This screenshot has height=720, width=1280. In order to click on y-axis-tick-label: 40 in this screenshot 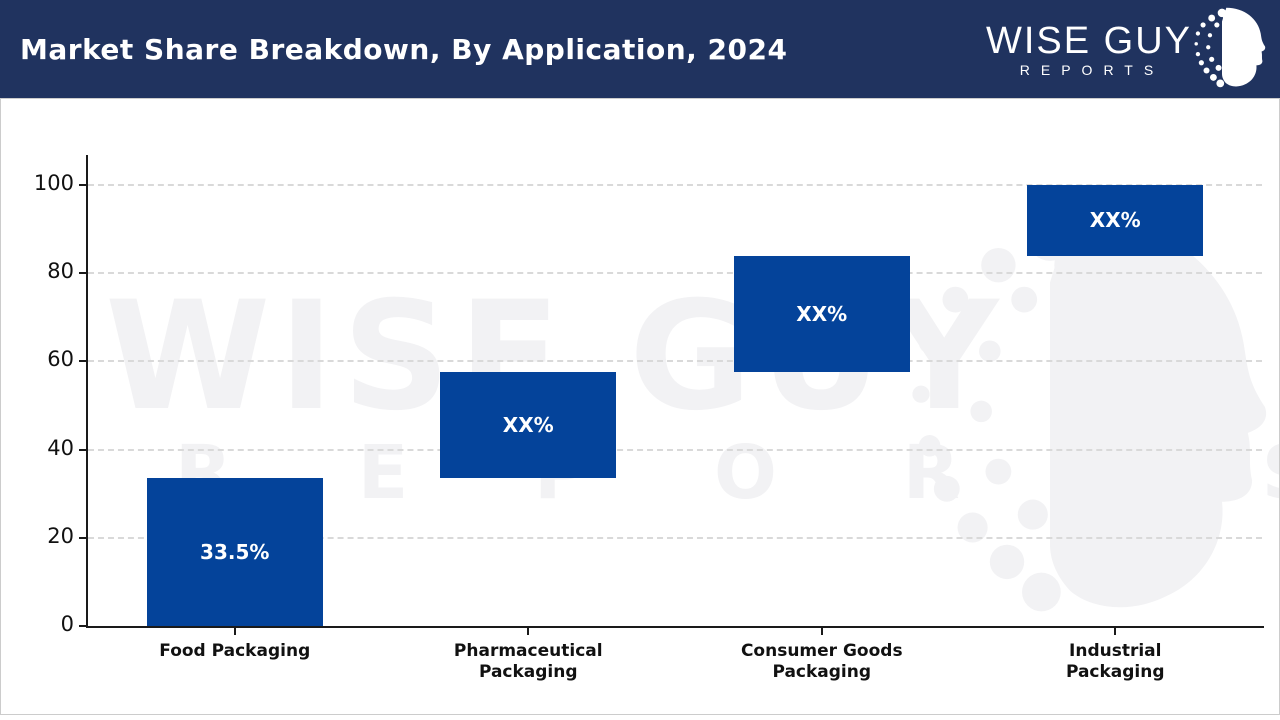, I will do `click(60, 447)`.